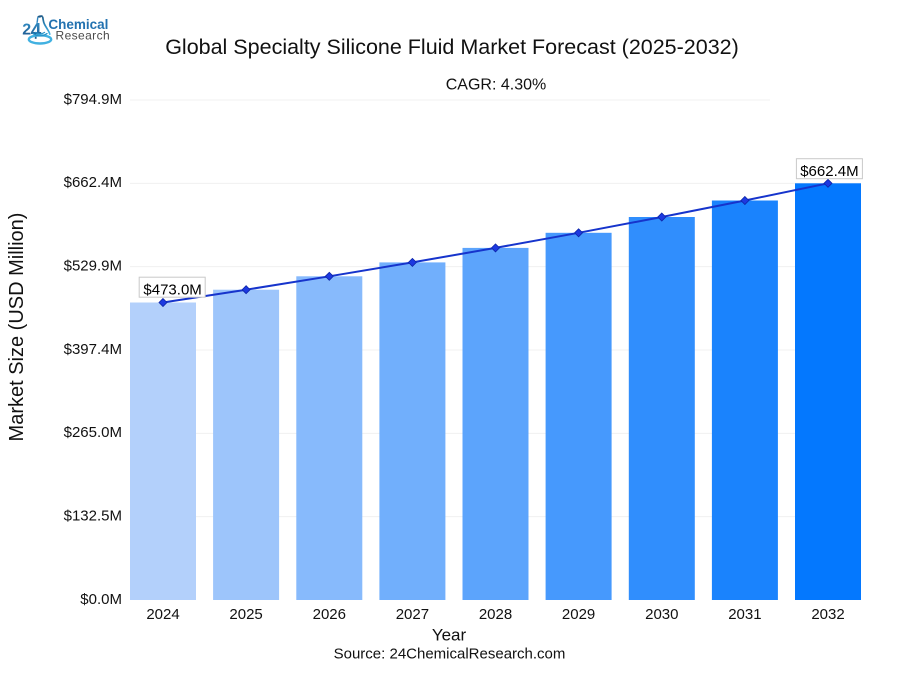  What do you see at coordinates (827, 614) in the screenshot?
I see `svg-text: 2032` at bounding box center [827, 614].